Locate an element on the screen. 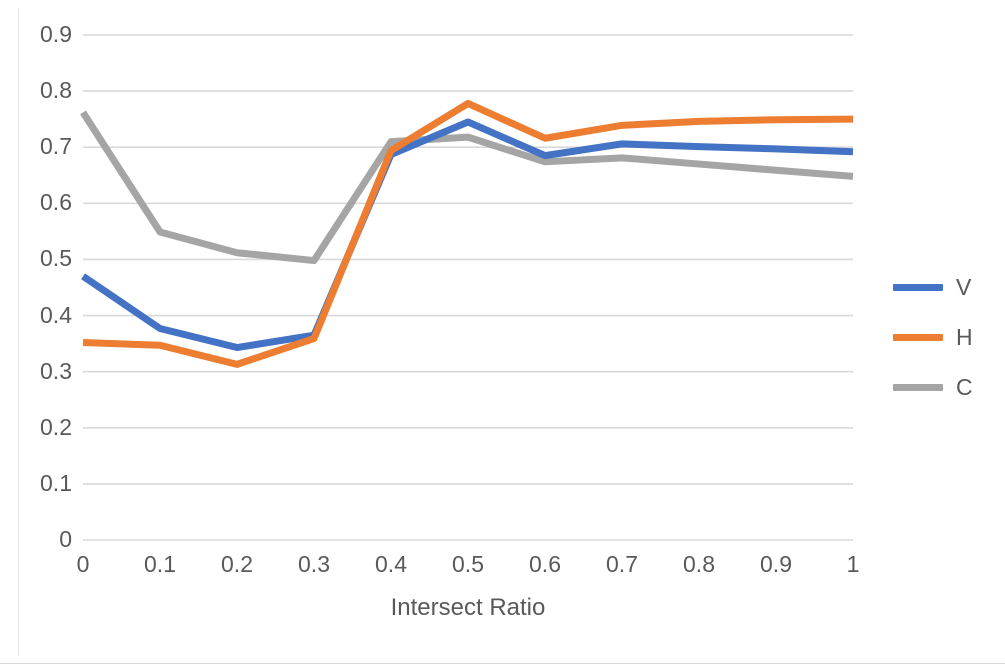 The image size is (1005, 664). legend-label: C is located at coordinates (964, 386).